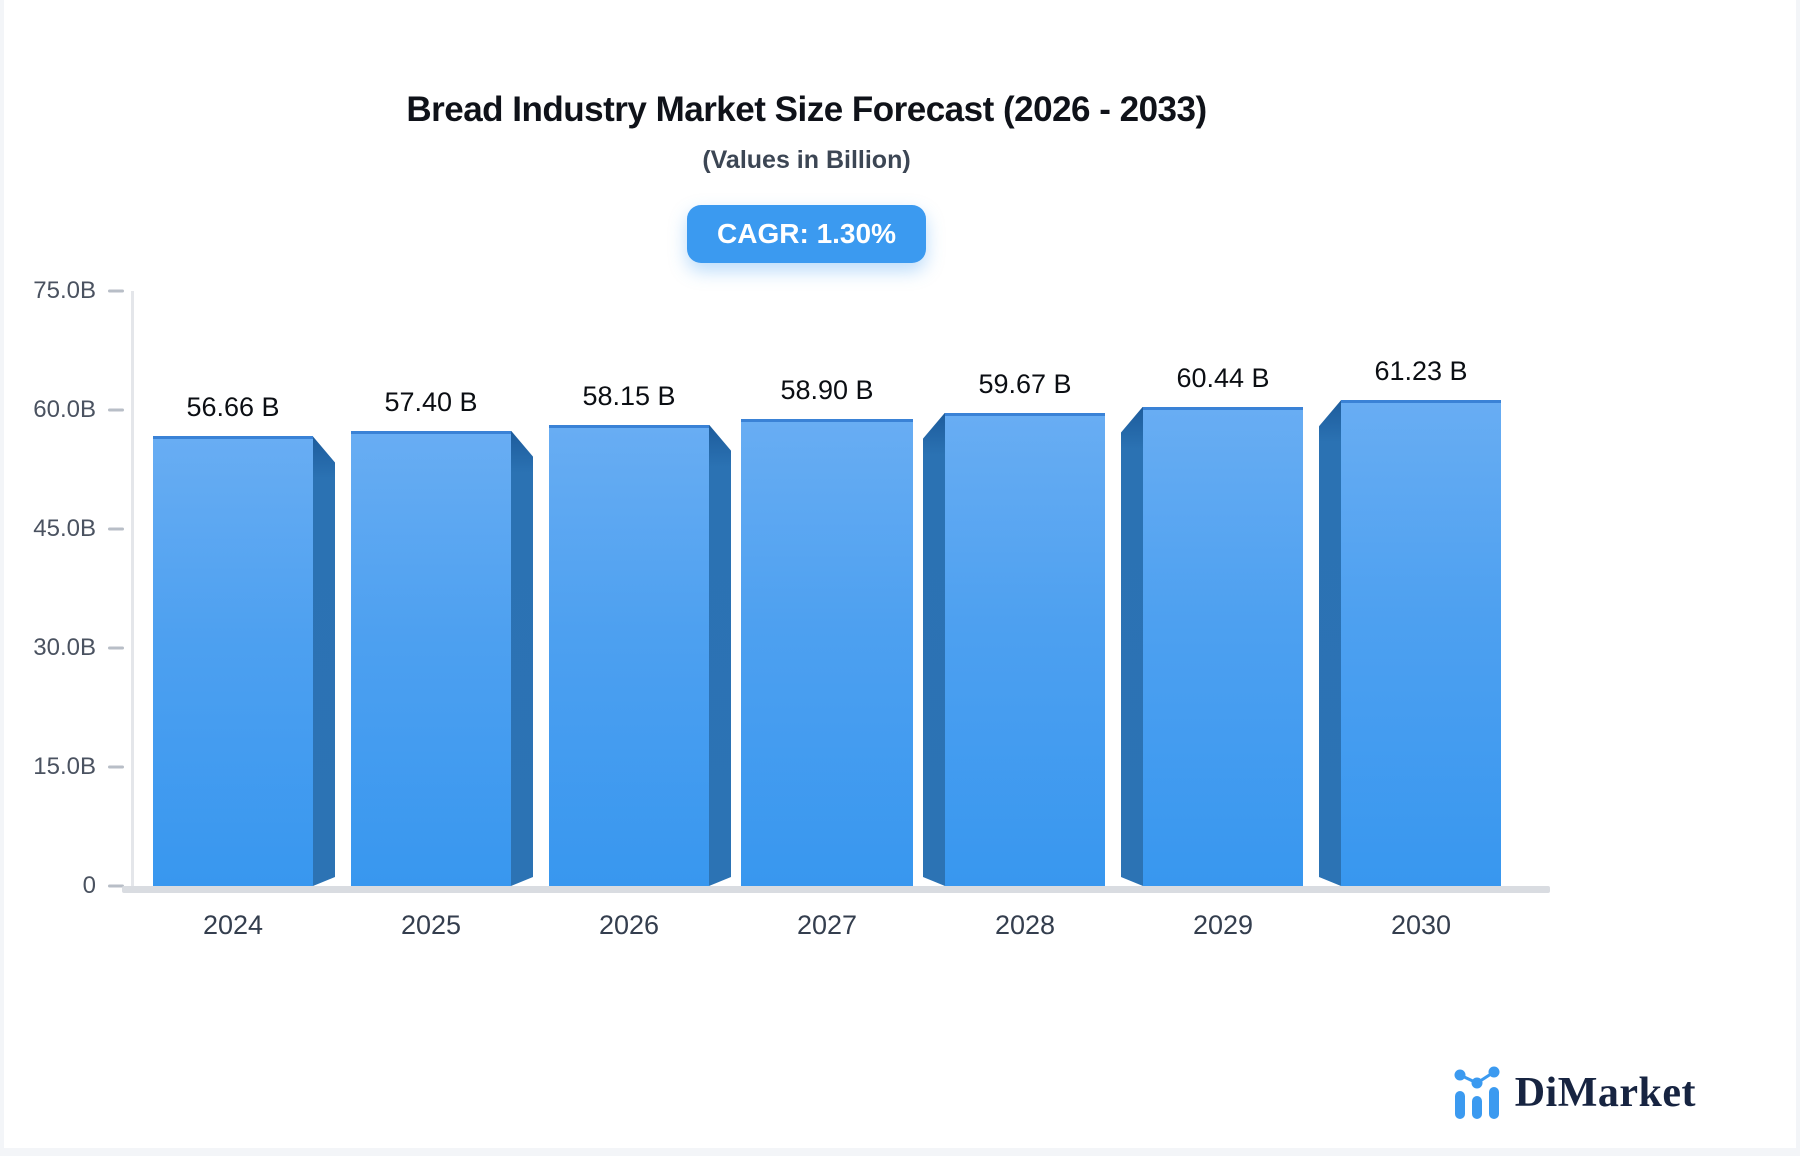 The width and height of the screenshot is (1800, 1156). What do you see at coordinates (827, 925) in the screenshot?
I see `x-axis-label-2027: 2027` at bounding box center [827, 925].